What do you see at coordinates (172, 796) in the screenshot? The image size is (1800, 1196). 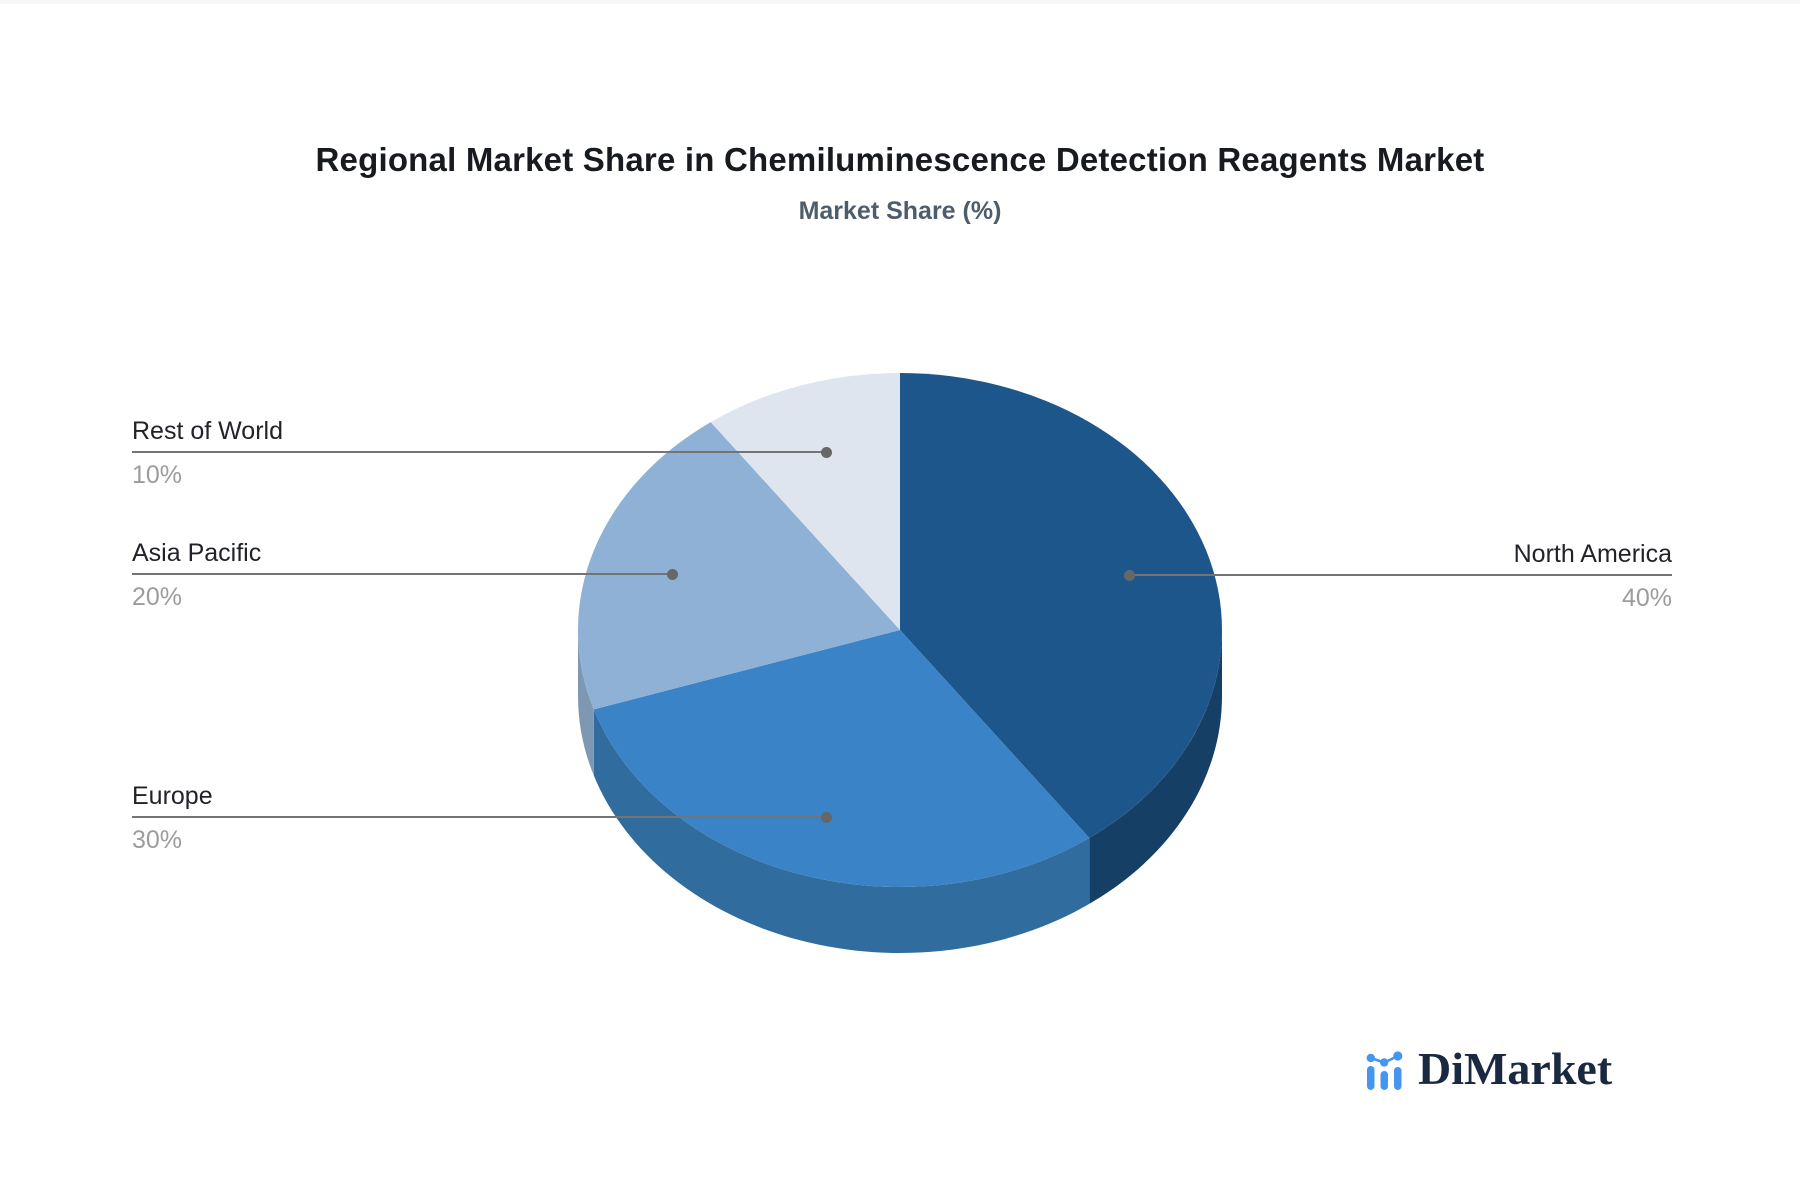 I see `callout-label: Europe` at bounding box center [172, 796].